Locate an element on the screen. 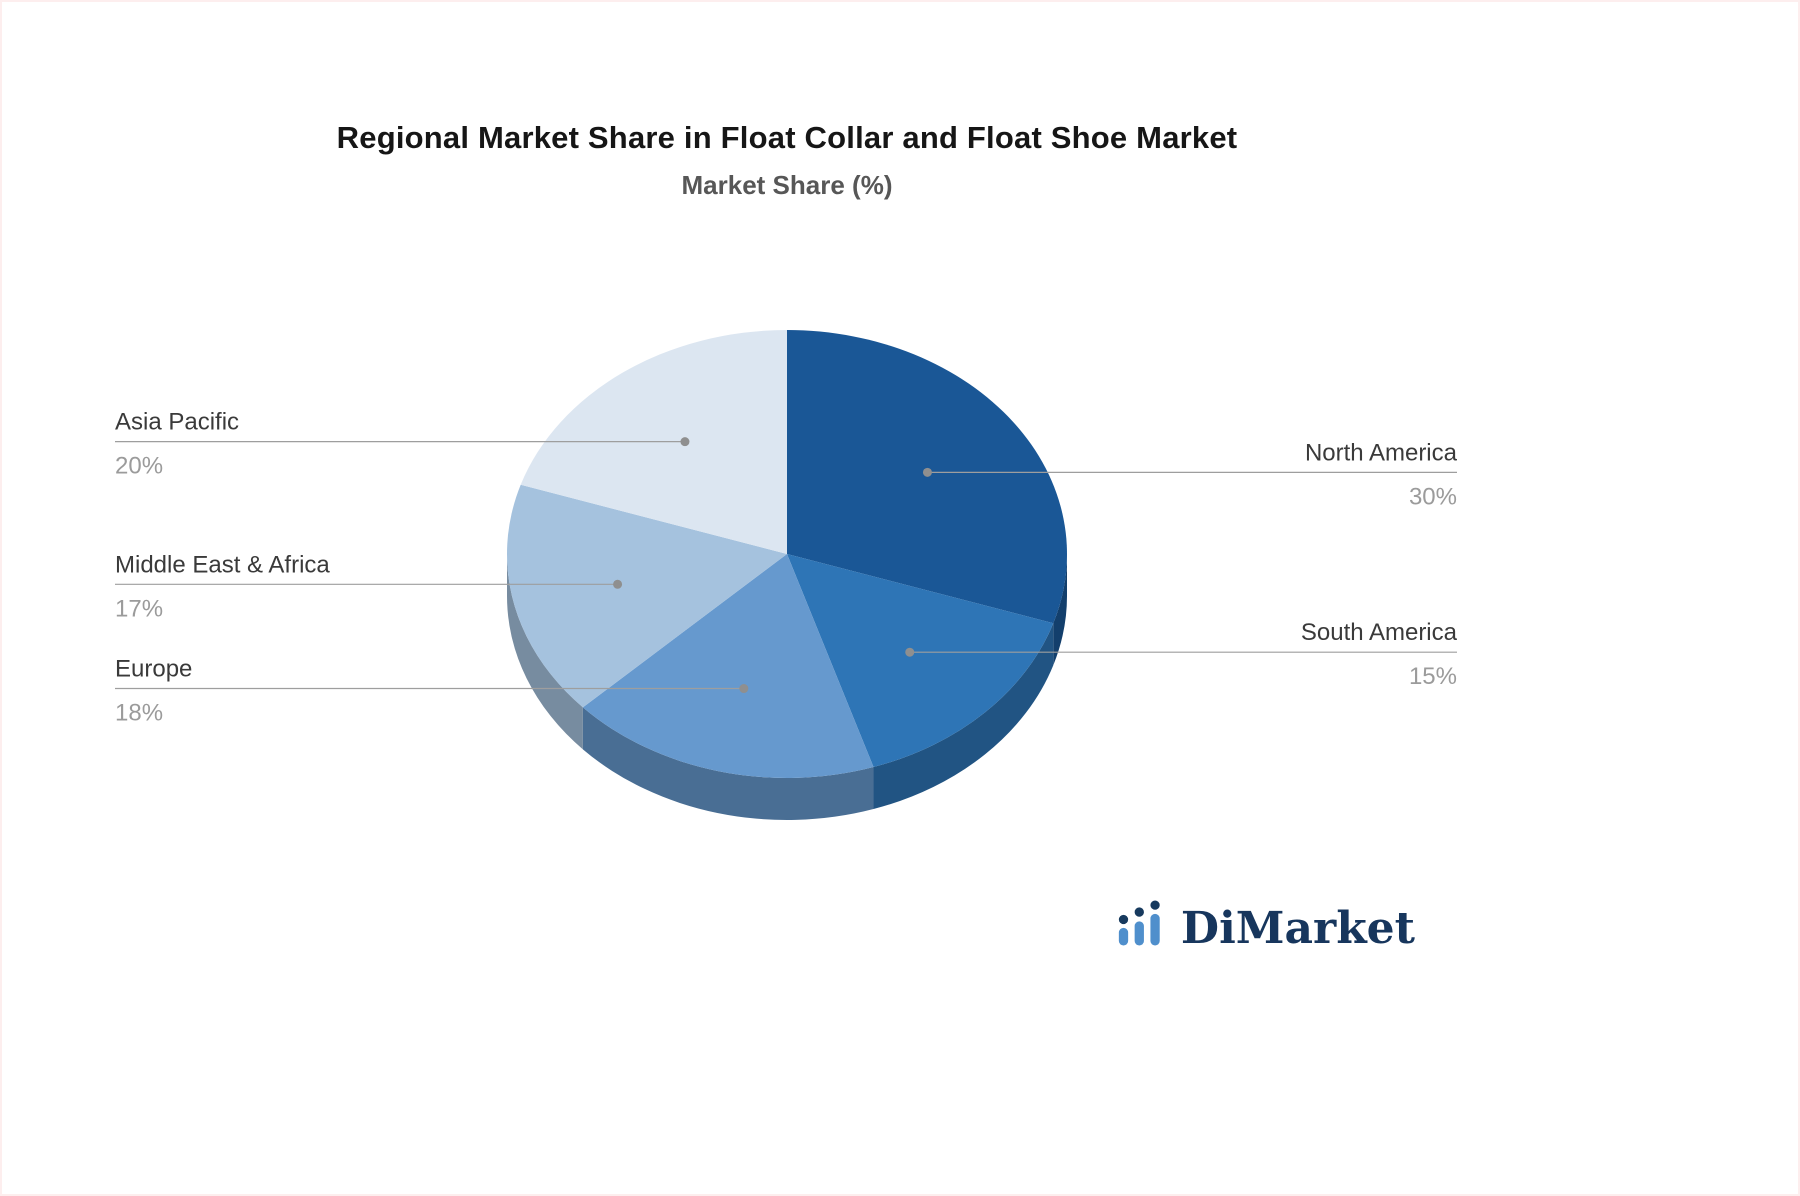 Image resolution: width=1800 pixels, height=1196 pixels. pie-slice-europe is located at coordinates (728, 666).